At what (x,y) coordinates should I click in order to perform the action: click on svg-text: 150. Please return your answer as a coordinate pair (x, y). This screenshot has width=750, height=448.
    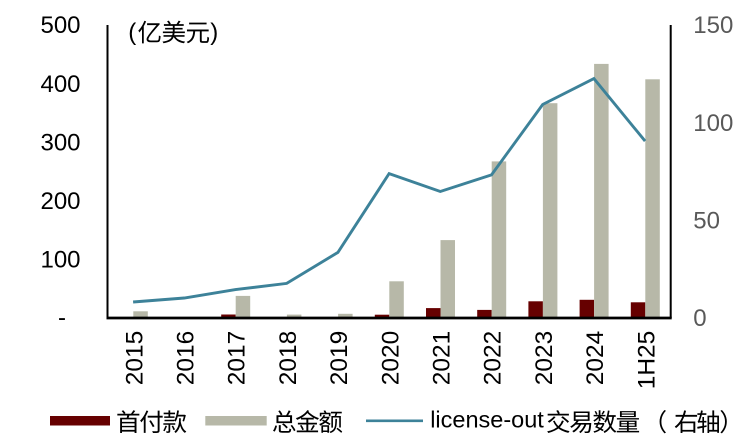
    Looking at the image, I should click on (713, 25).